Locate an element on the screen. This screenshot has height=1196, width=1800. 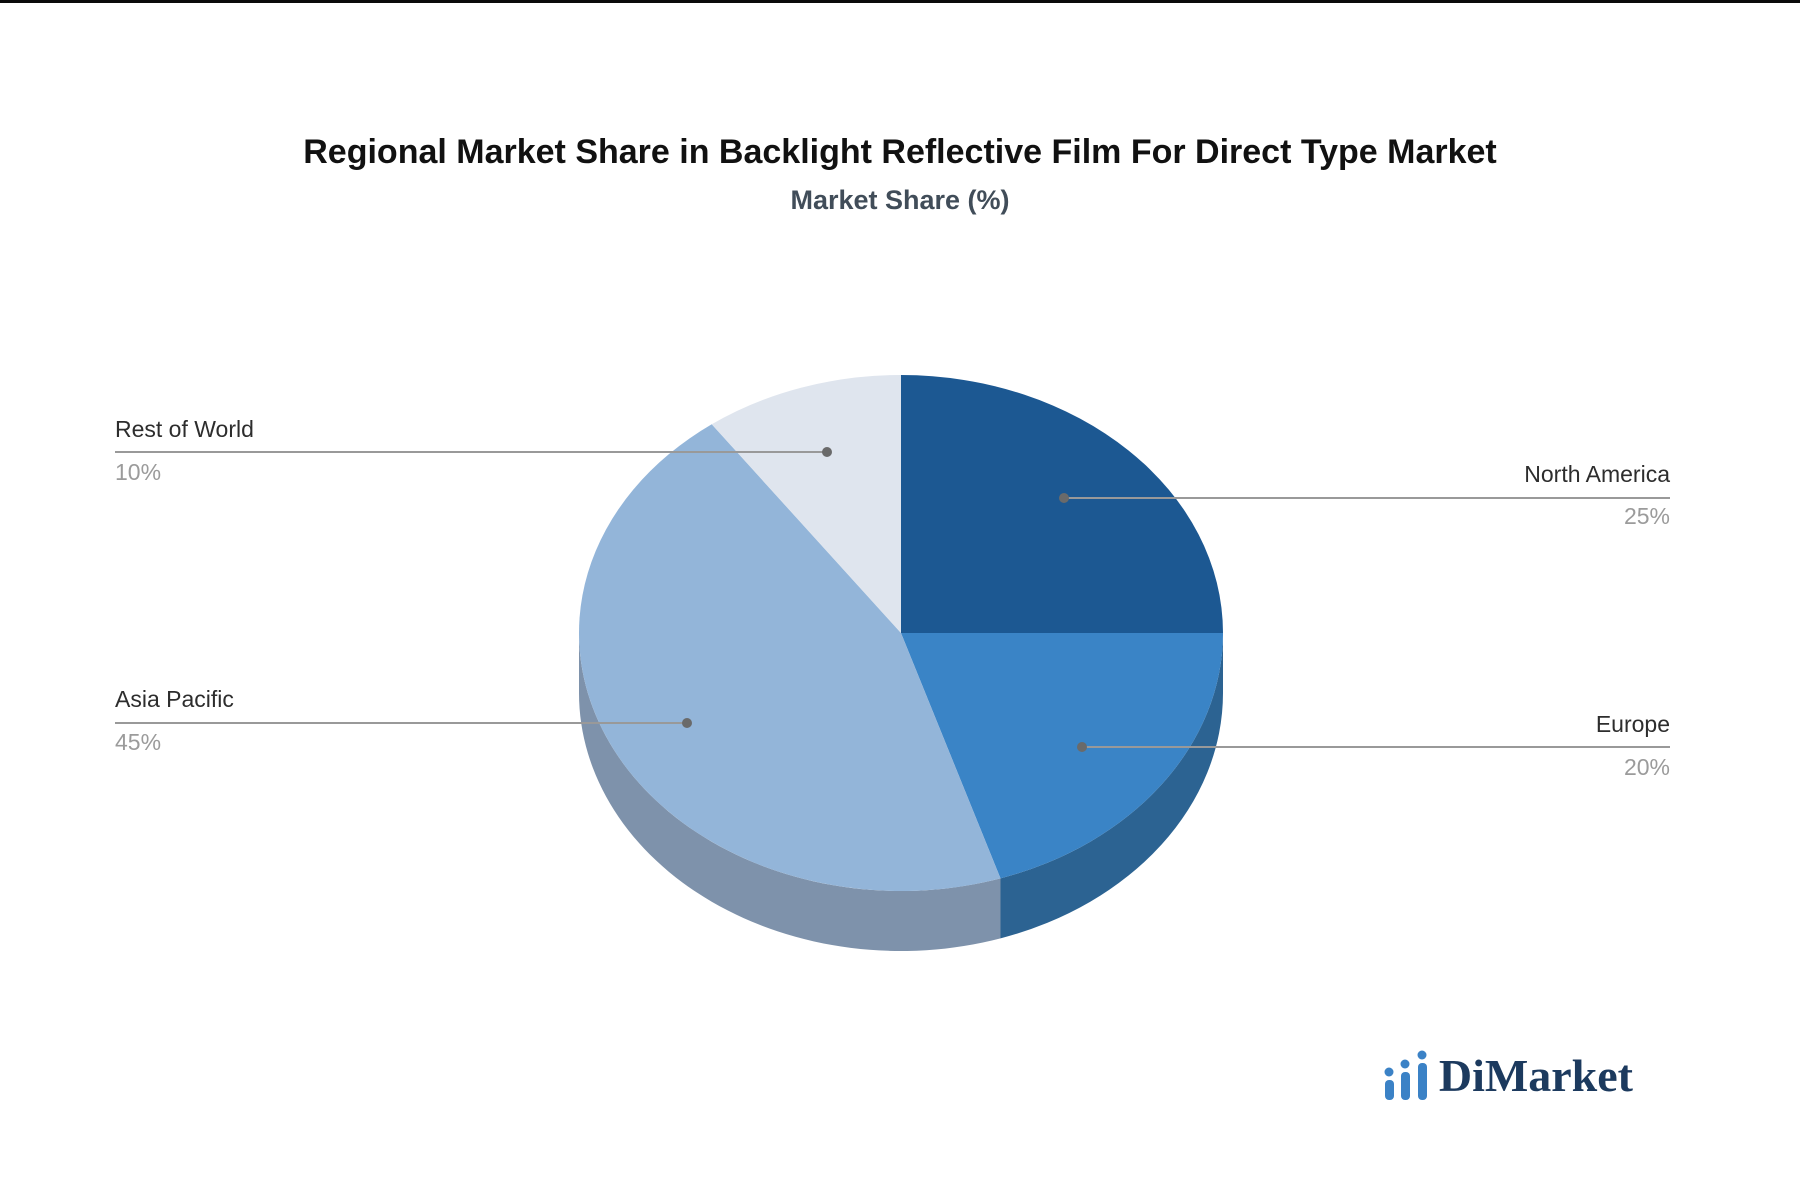
slice-value-asia-pacific: 45% is located at coordinates (138, 742).